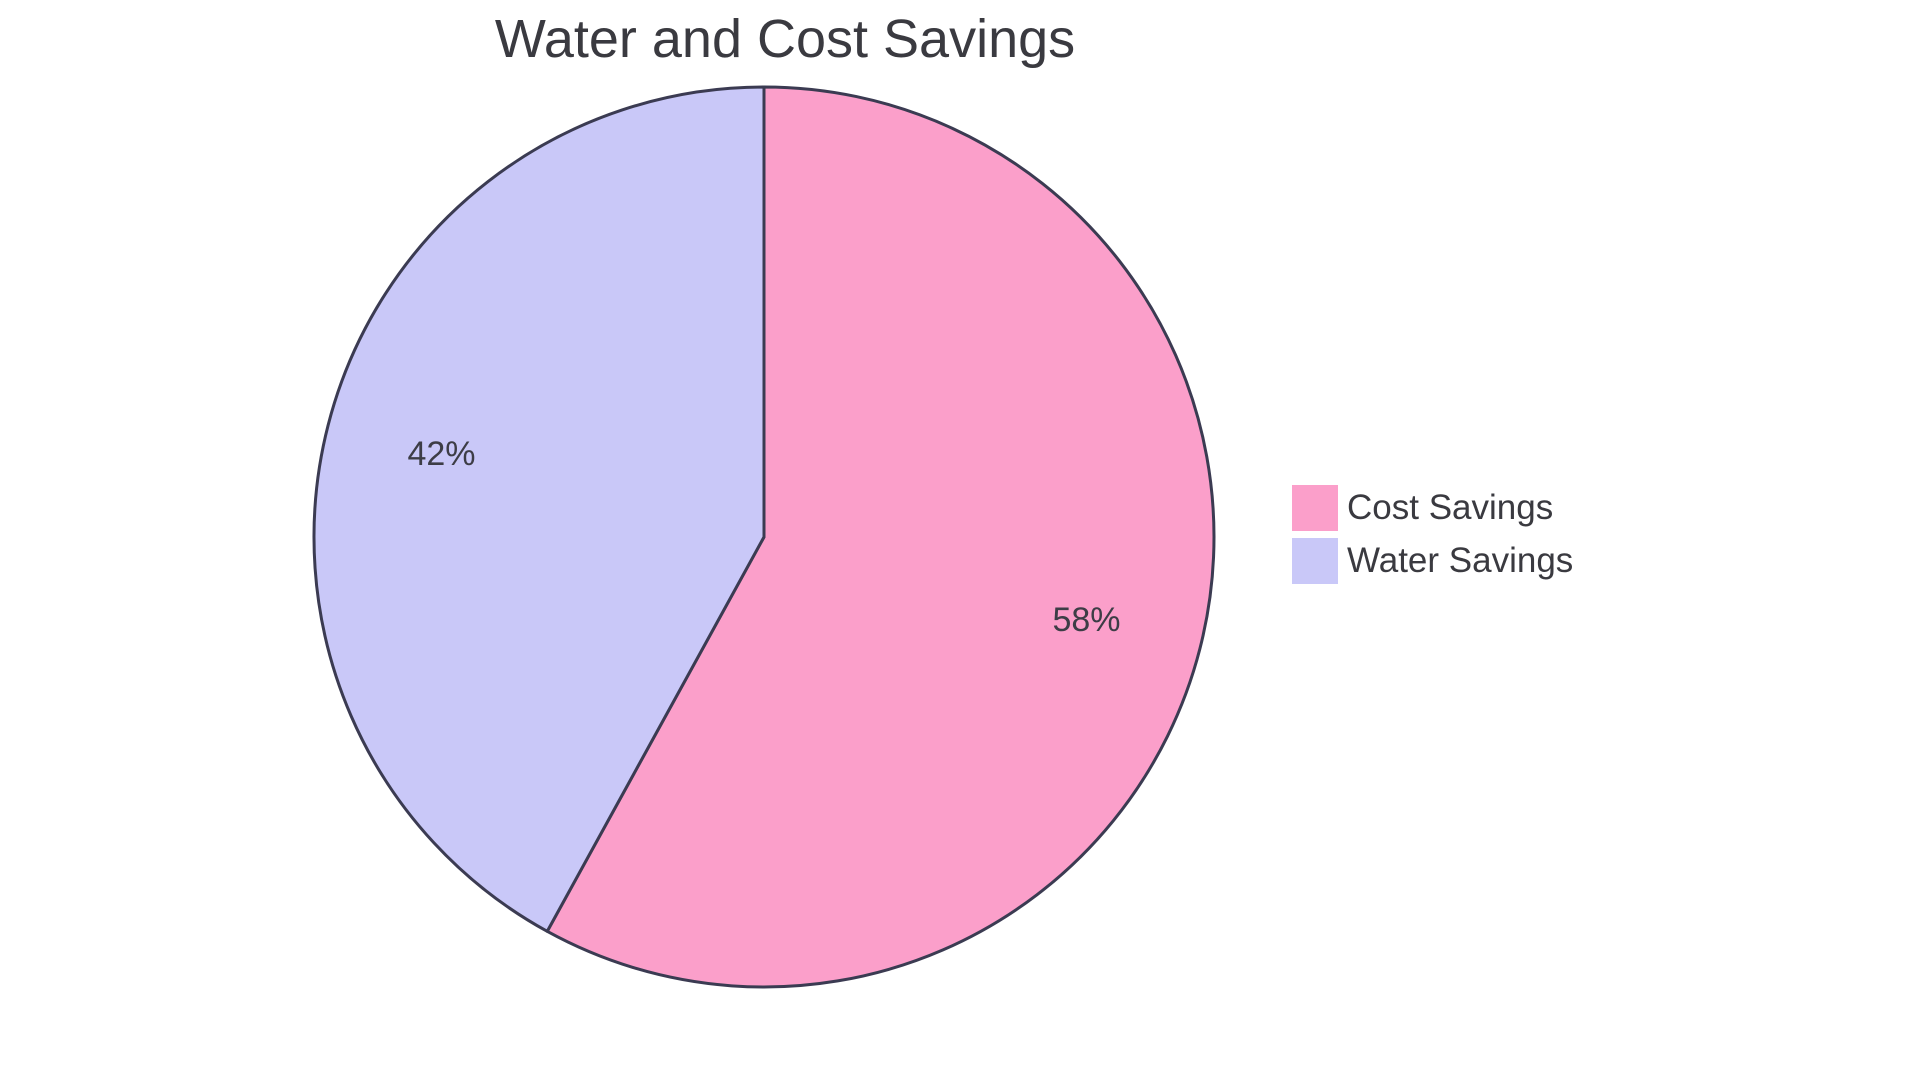 The image size is (1920, 1083). I want to click on legend-swatch-cost-savings, so click(1315, 508).